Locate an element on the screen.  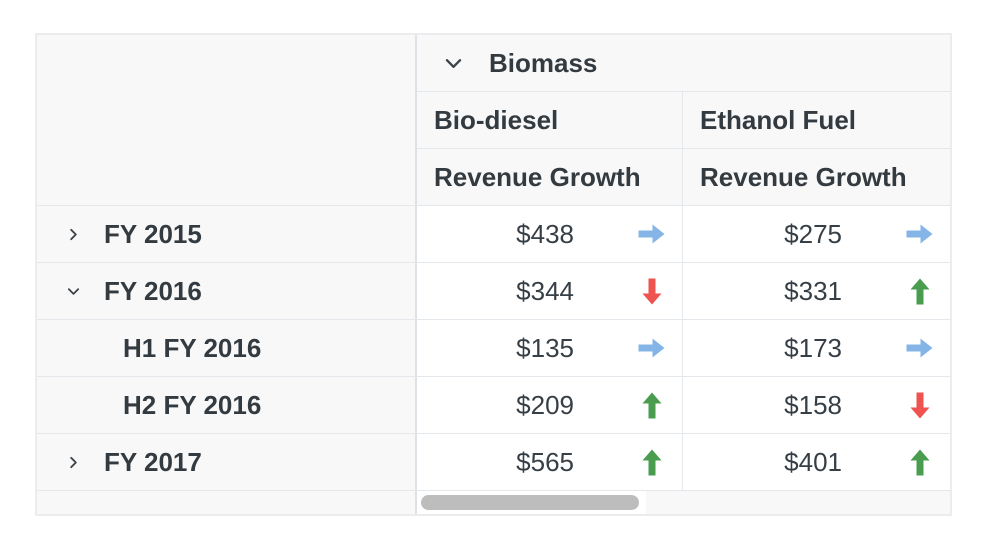
column-header-label: Bio-diesel is located at coordinates (496, 119).